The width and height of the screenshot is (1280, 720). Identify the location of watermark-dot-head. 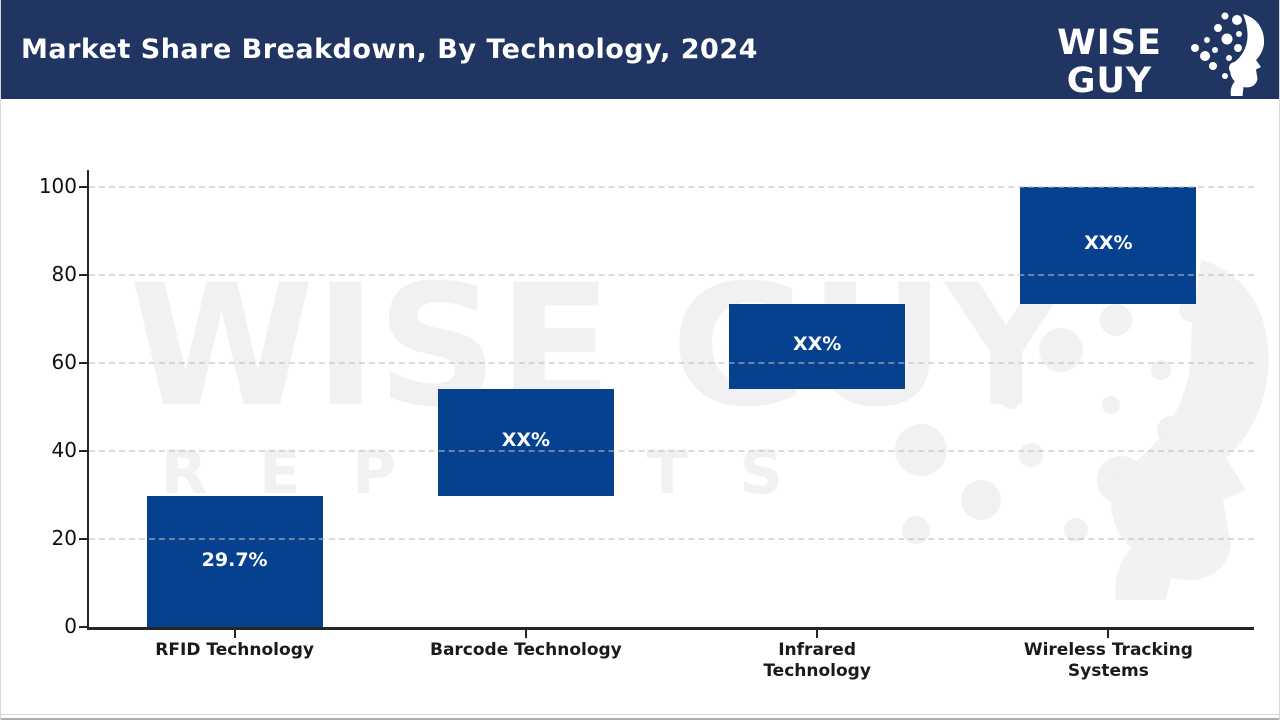
(1082, 415).